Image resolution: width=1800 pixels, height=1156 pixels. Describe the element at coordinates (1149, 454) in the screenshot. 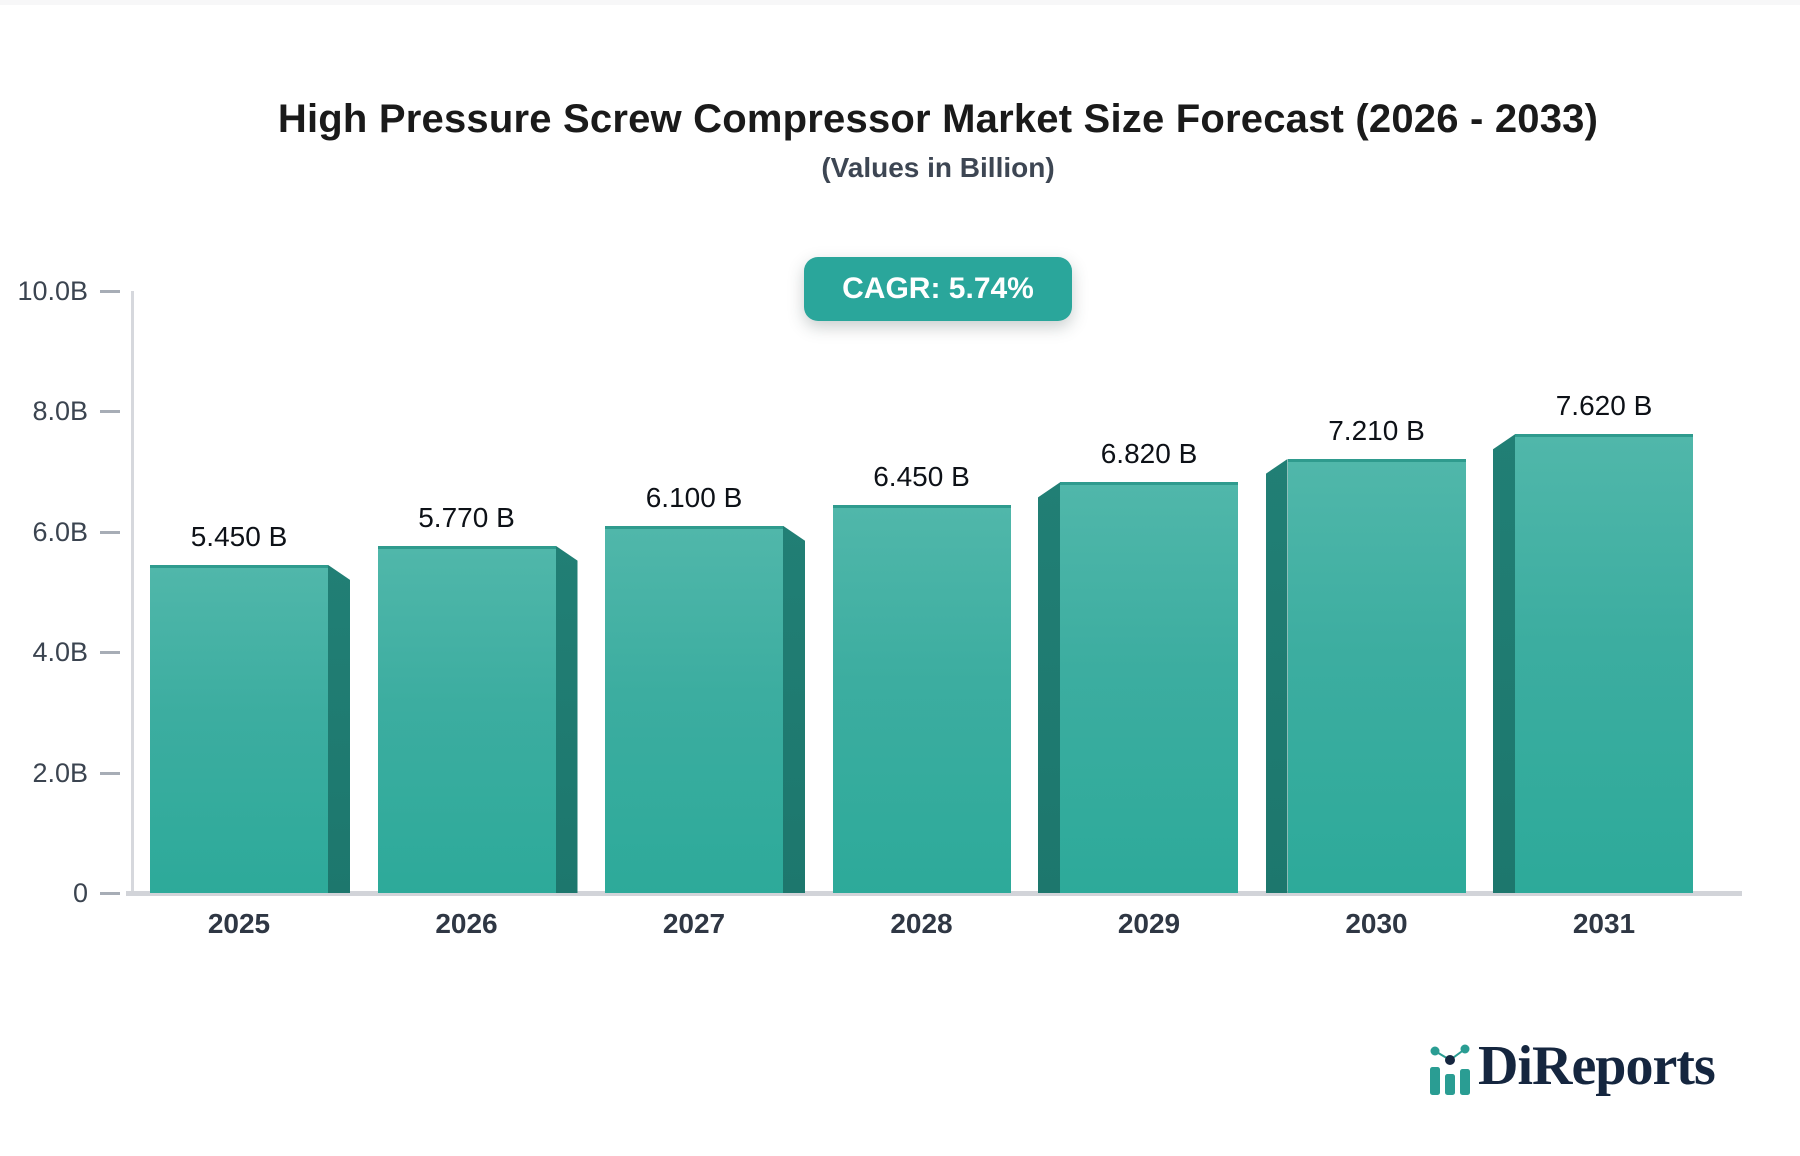

I see `bar-value-label-2029: 6.820 B` at that location.